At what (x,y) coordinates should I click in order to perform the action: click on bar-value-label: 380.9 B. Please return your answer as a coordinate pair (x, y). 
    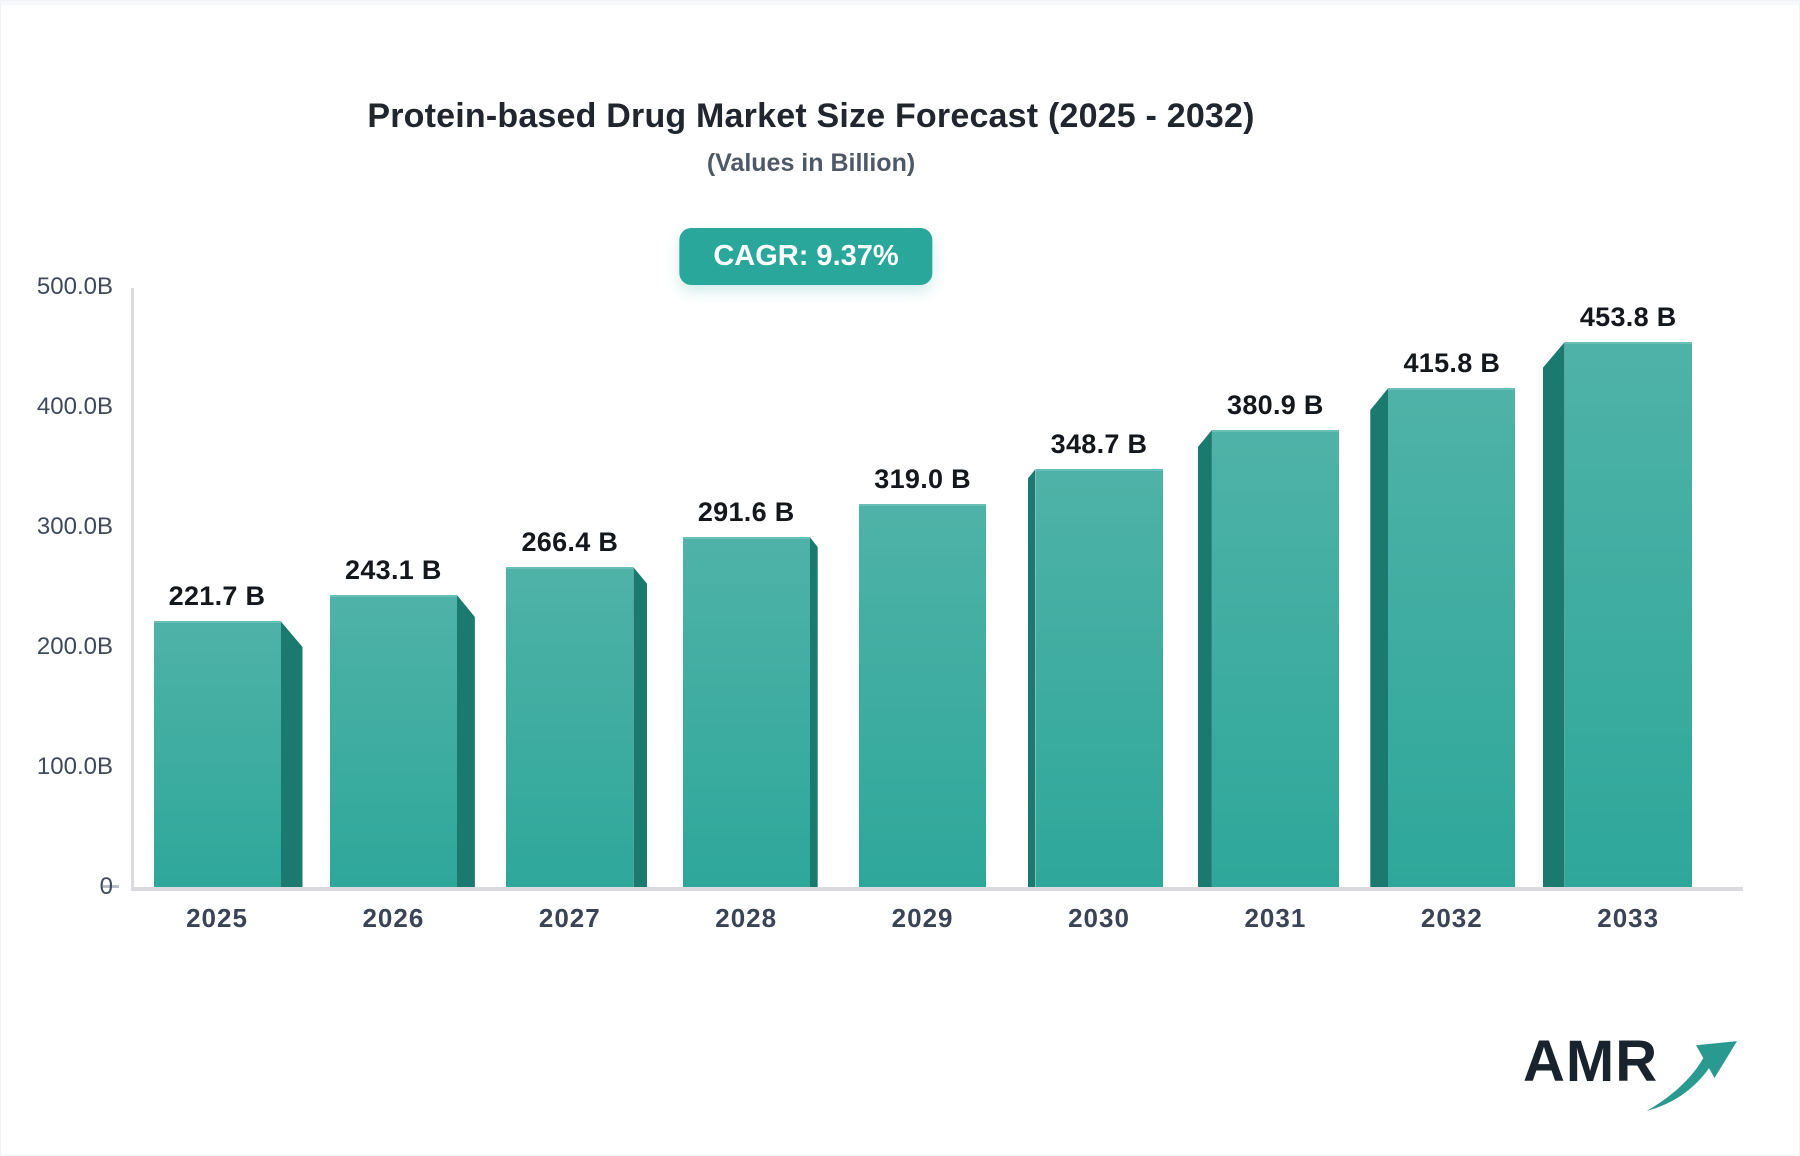
    Looking at the image, I should click on (1275, 405).